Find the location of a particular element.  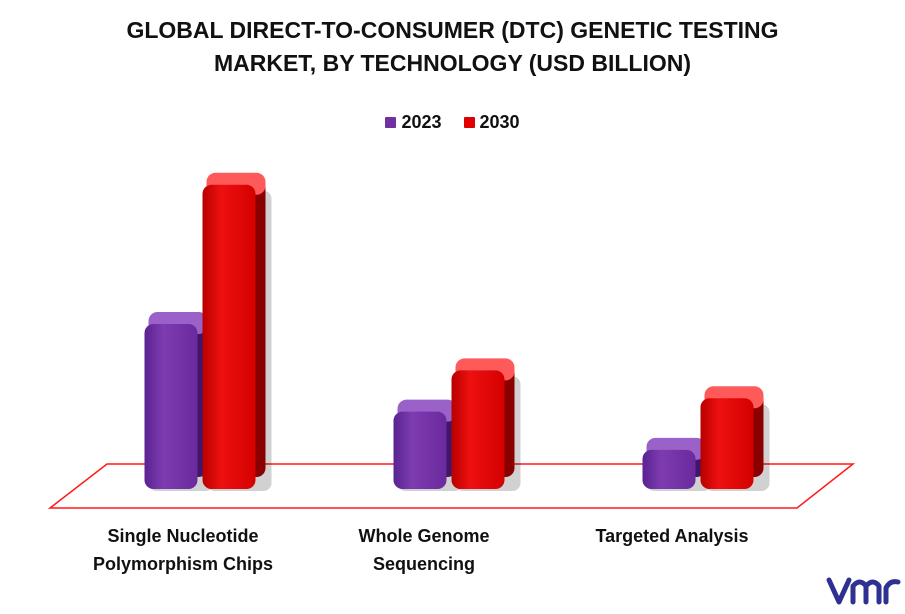

x-tick-label-line: Whole Genome is located at coordinates (424, 536).